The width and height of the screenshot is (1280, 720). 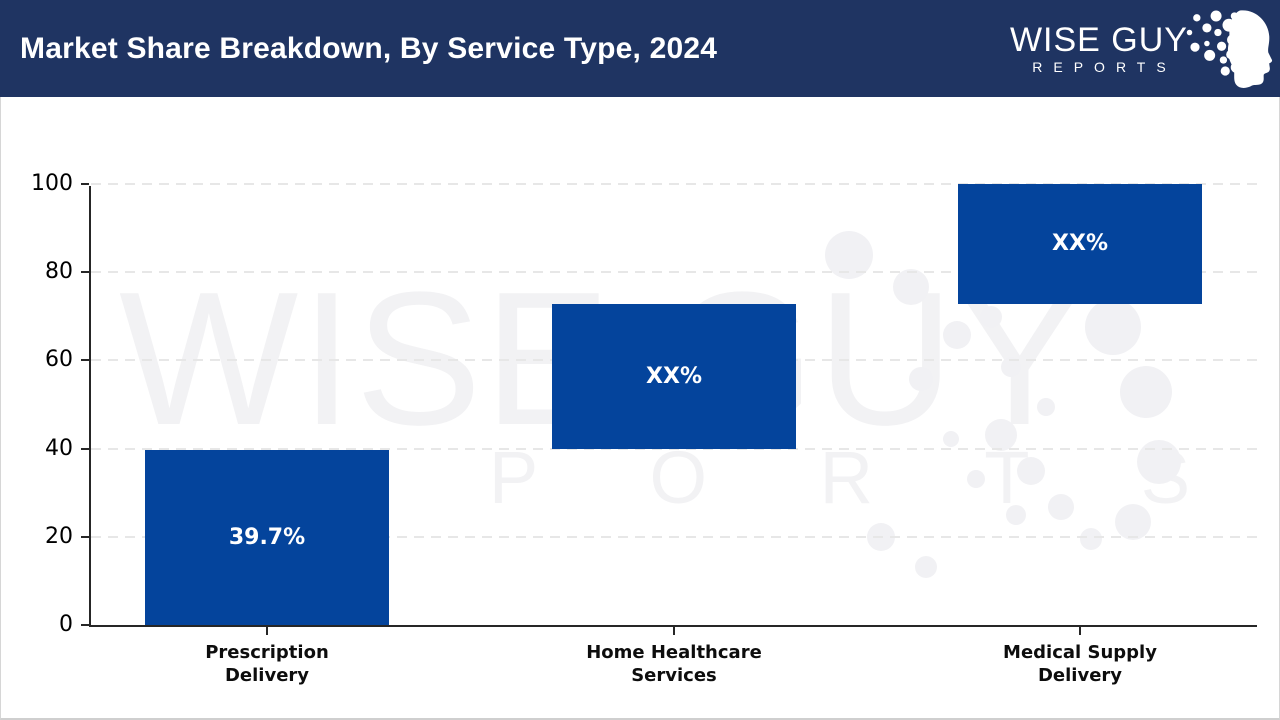 I want to click on y-tick-label: 60, so click(x=59, y=360).